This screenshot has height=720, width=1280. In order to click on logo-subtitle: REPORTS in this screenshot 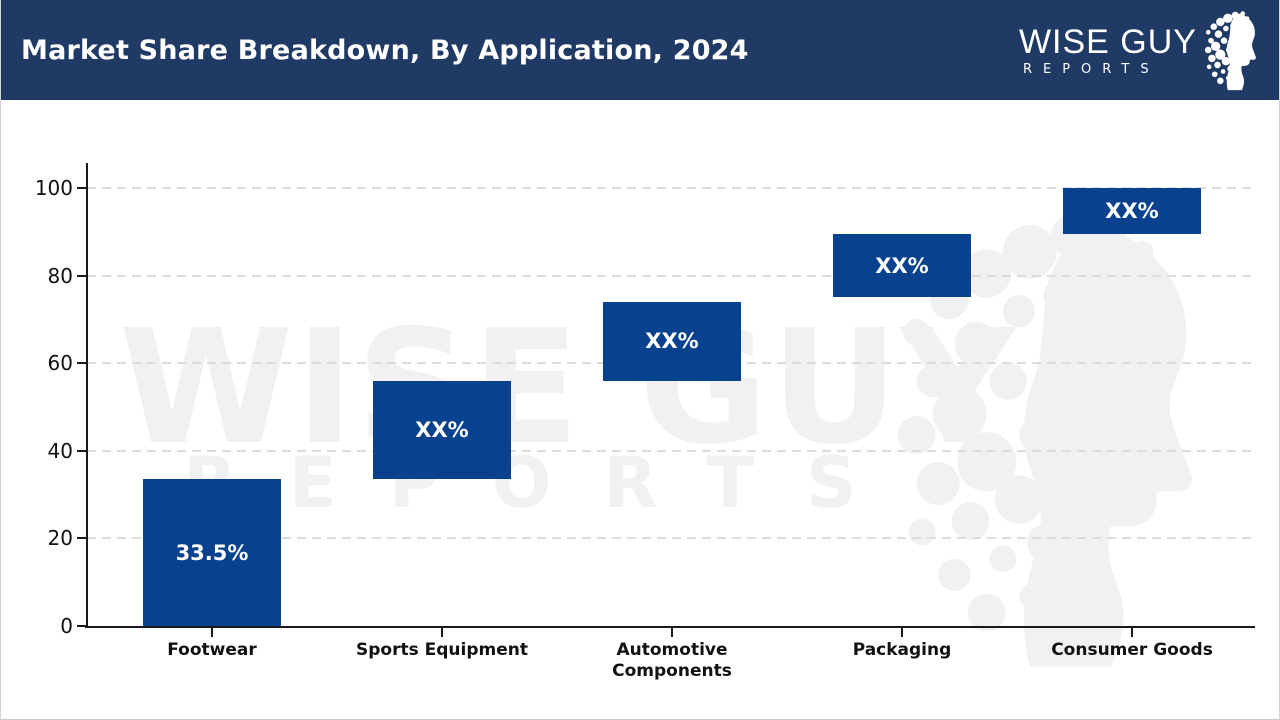, I will do `click(1091, 69)`.